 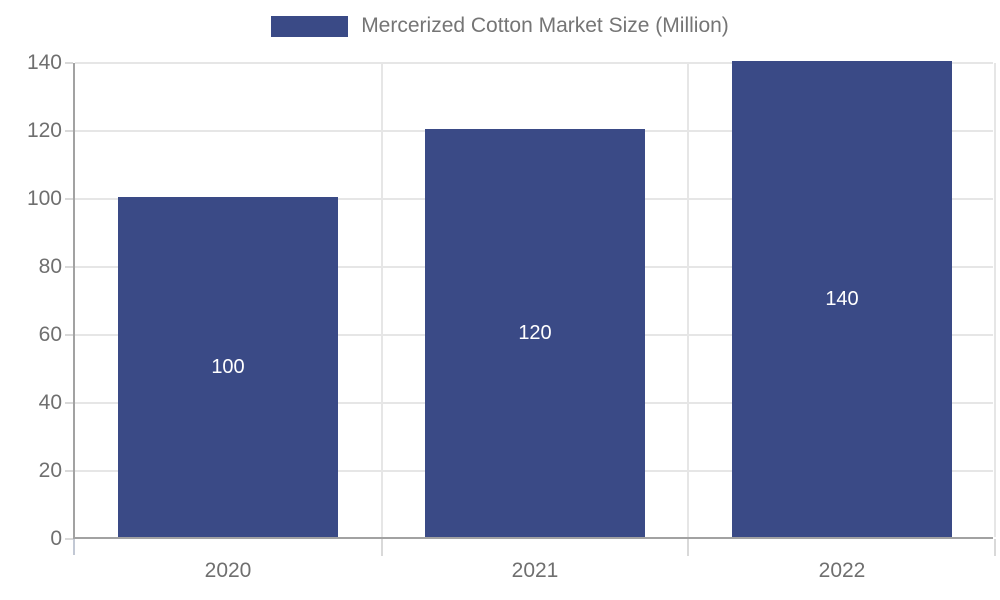 I want to click on y-tick-label: 20, so click(x=50, y=470).